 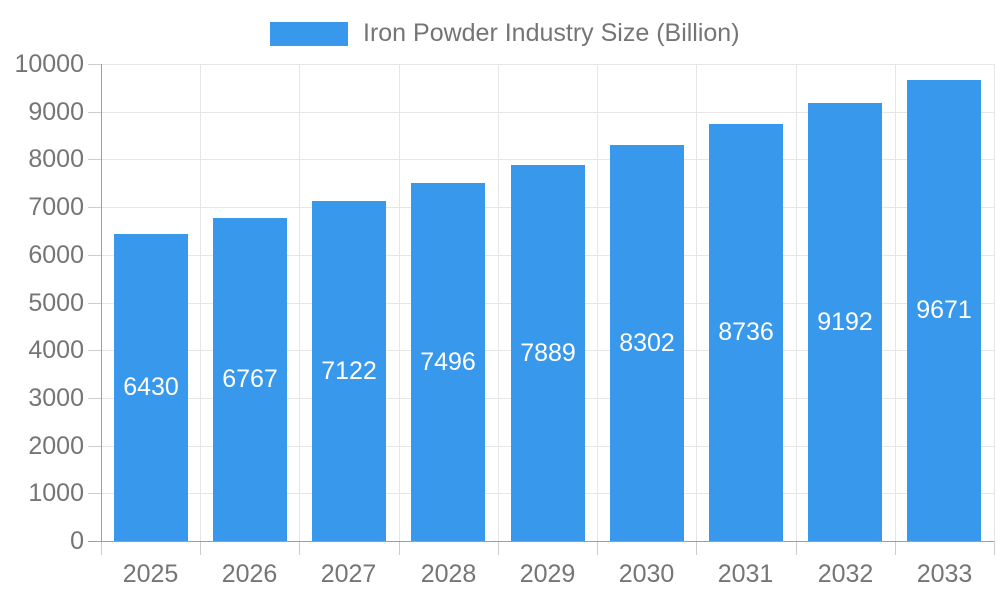 I want to click on bar-value-label: 7122, so click(x=349, y=370).